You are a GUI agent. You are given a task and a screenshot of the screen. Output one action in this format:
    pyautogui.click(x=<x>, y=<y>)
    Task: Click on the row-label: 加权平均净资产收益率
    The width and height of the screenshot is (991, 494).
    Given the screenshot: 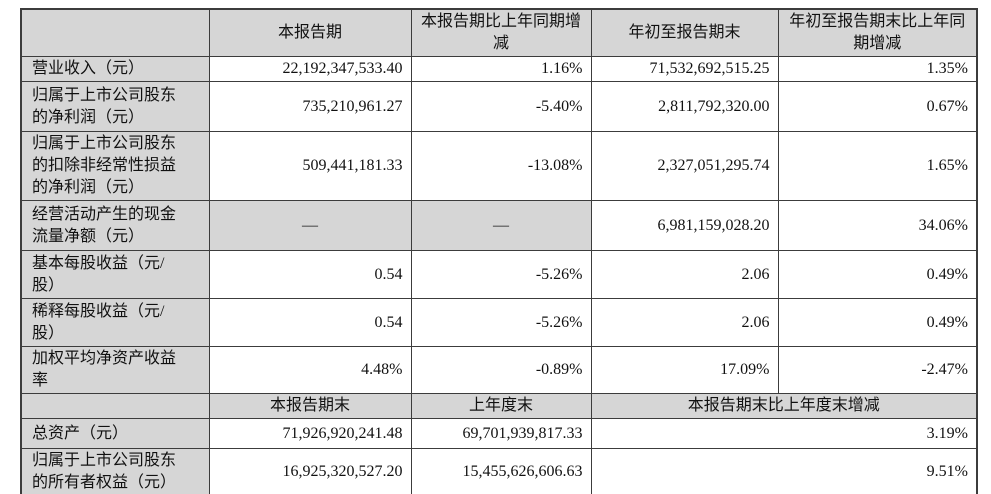 What is the action you would take?
    pyautogui.click(x=115, y=370)
    